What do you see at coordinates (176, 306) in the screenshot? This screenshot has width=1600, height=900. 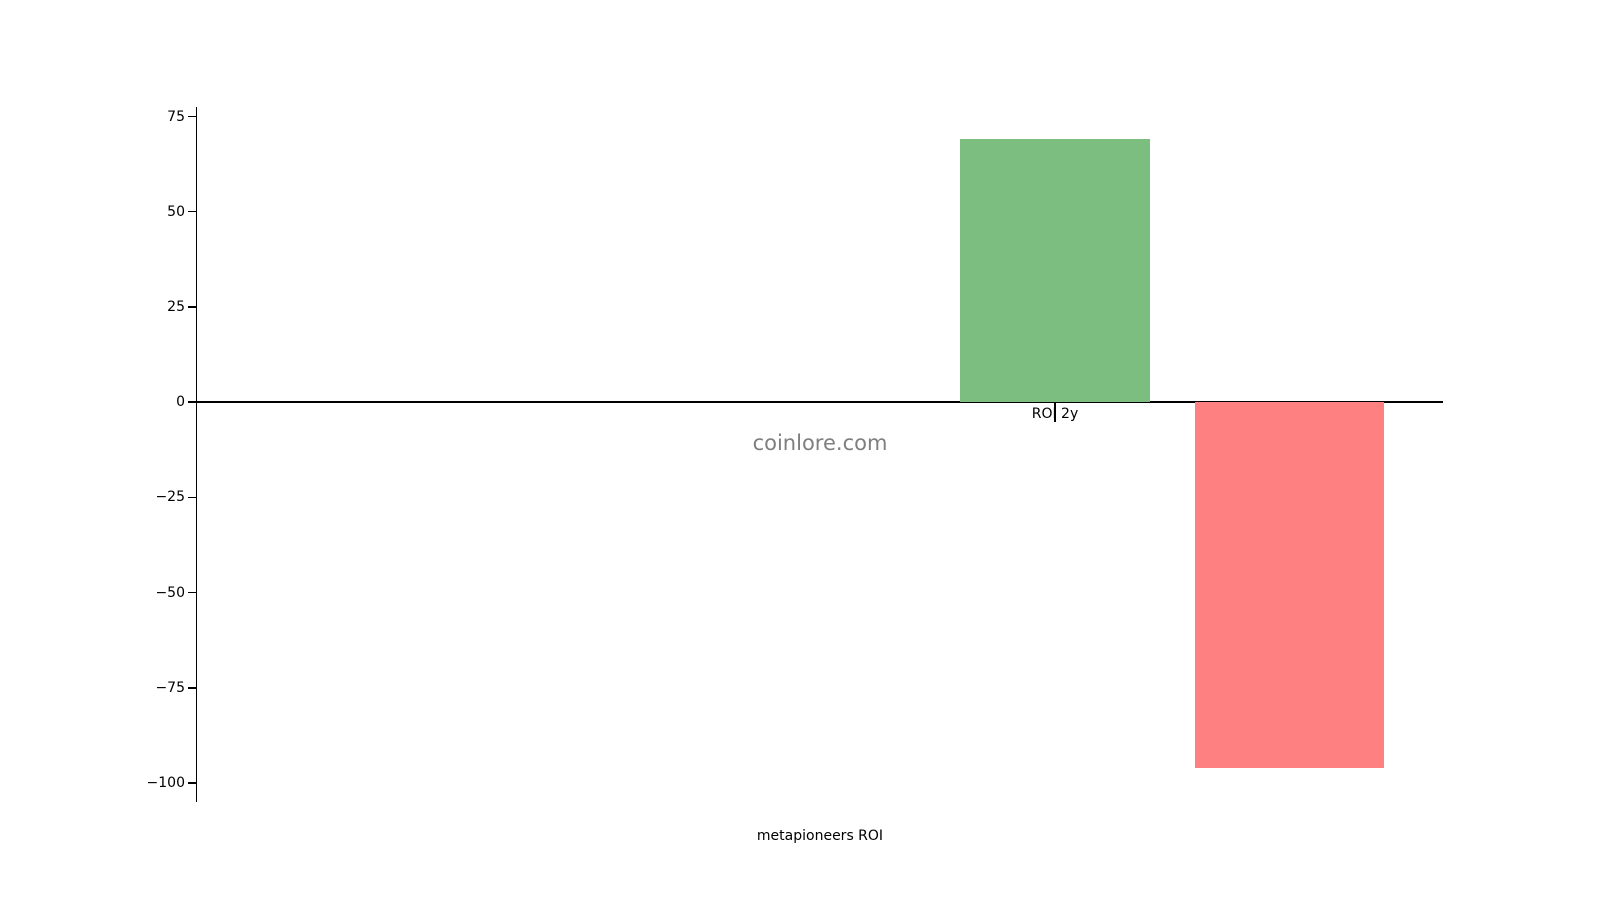 I see `y-tick-label: 25` at bounding box center [176, 306].